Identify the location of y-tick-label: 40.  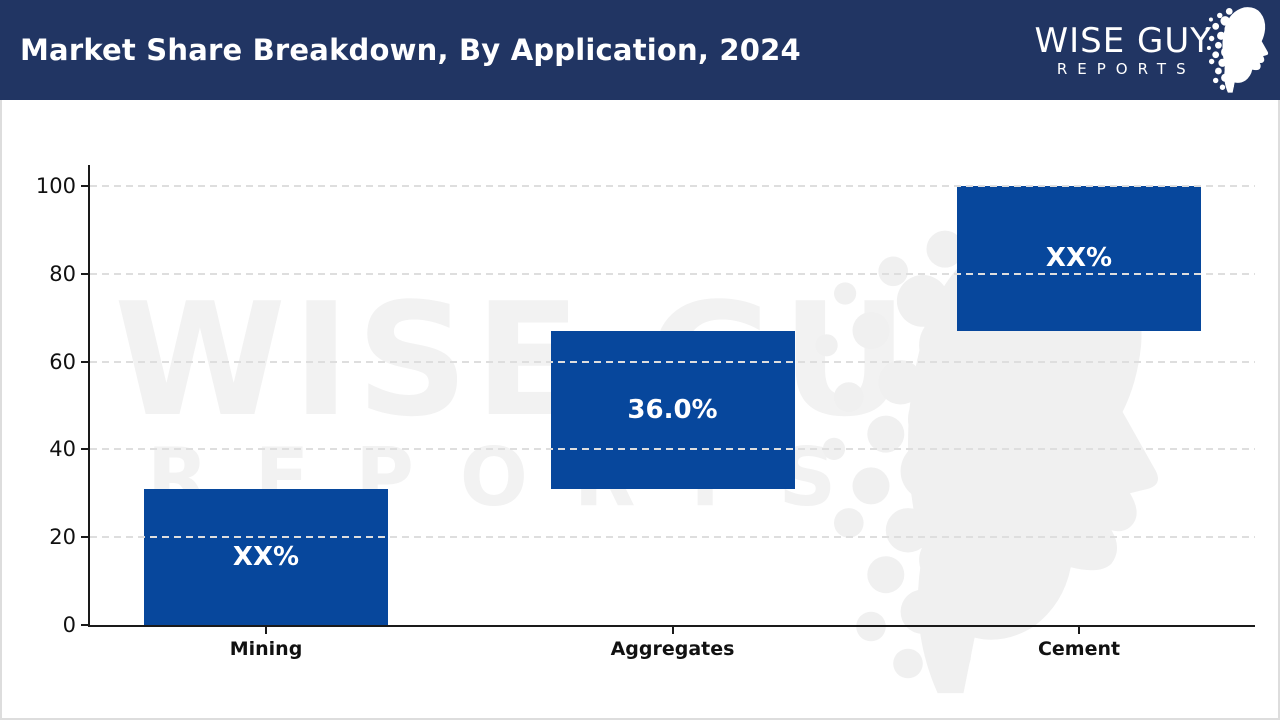
(62, 449).